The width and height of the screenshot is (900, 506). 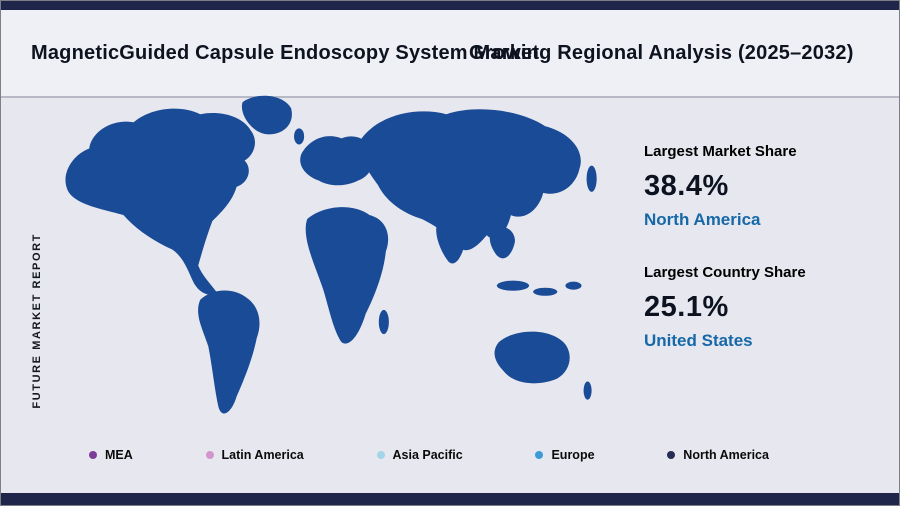 What do you see at coordinates (720, 151) in the screenshot?
I see `market-share-label: Largest Market Share` at bounding box center [720, 151].